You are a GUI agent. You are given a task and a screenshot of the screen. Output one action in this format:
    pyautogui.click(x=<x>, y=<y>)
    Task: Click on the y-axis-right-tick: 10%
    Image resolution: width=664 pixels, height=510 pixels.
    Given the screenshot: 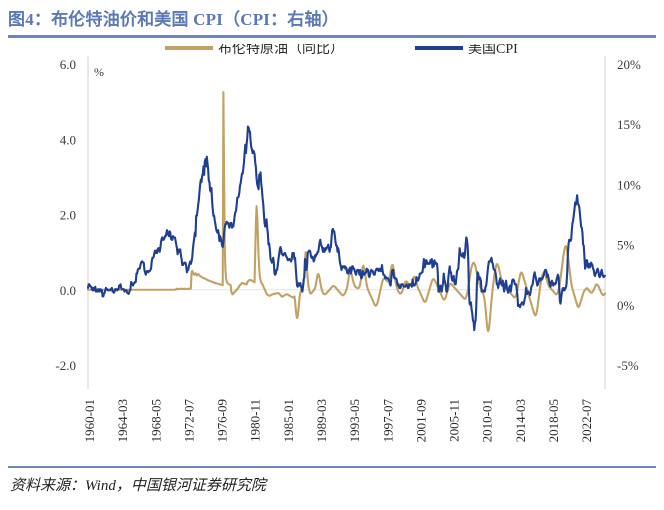 What is the action you would take?
    pyautogui.click(x=629, y=184)
    